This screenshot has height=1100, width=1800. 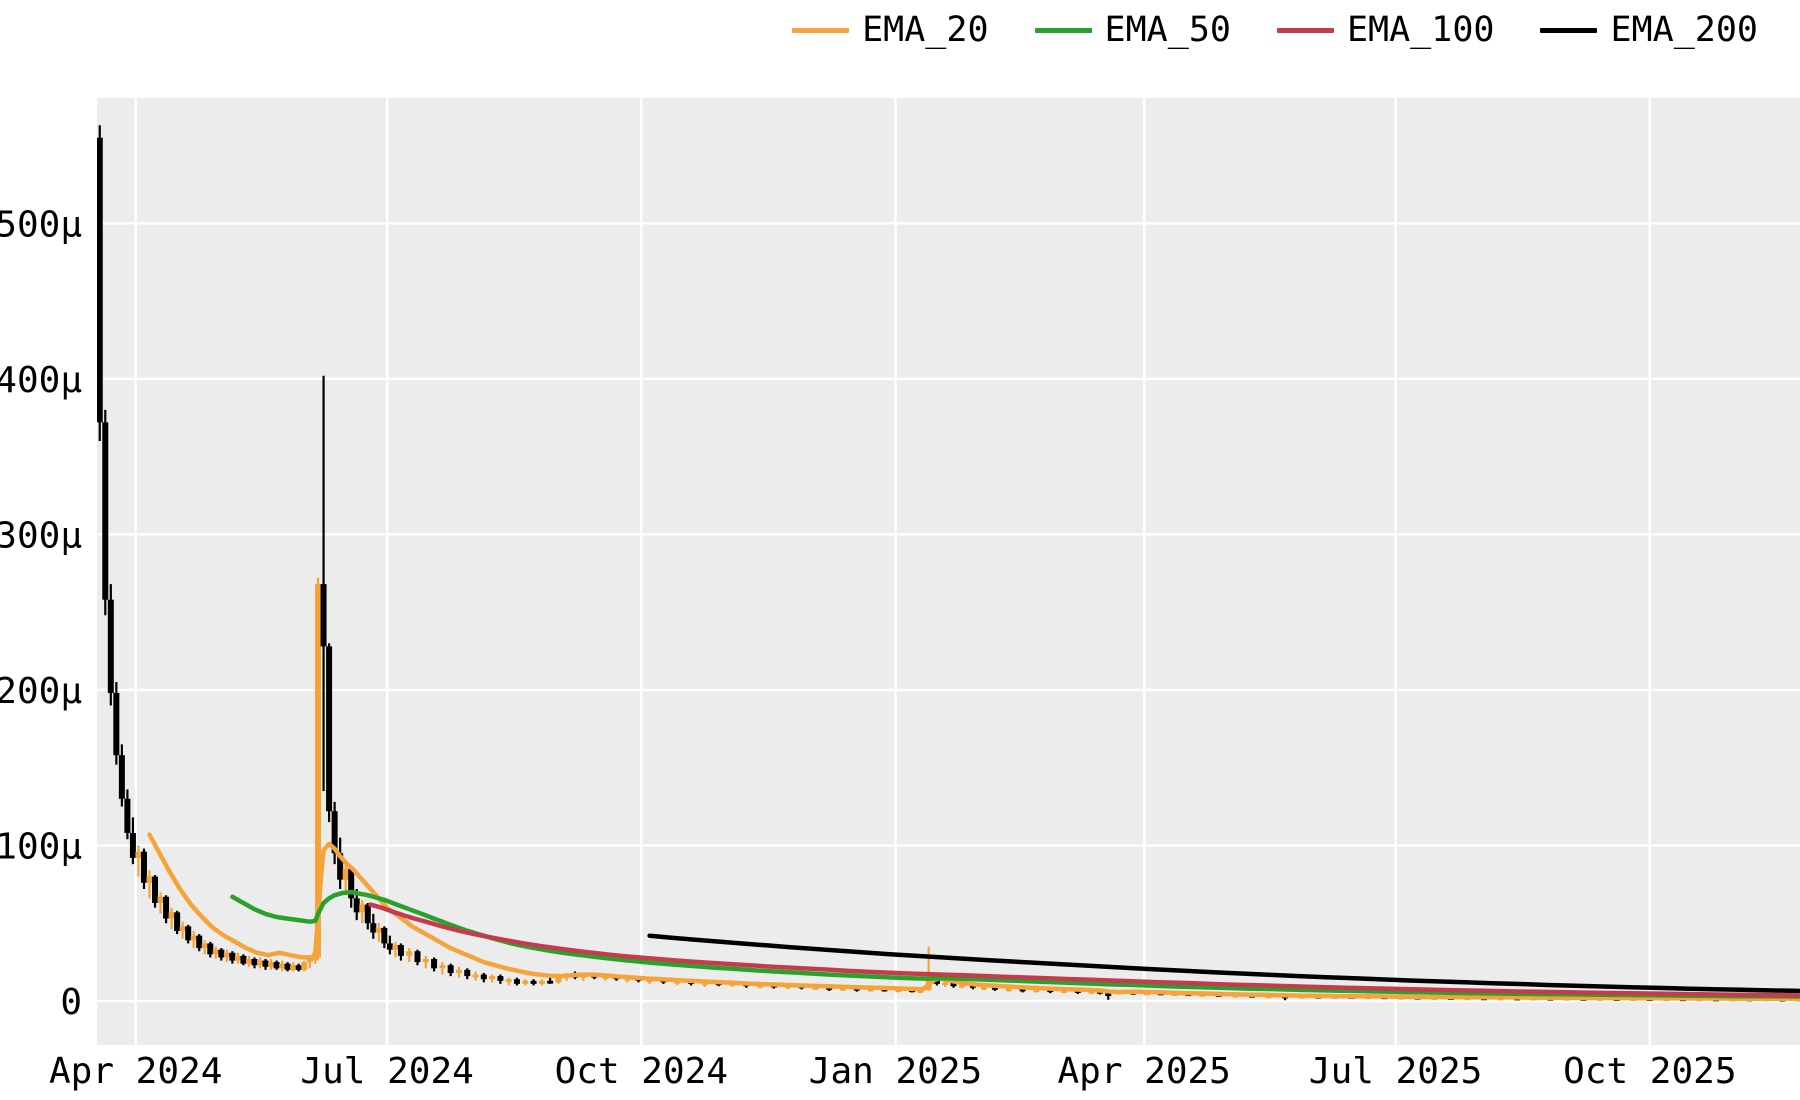 I want to click on x-tick-label: Oct 2024, so click(x=641, y=1071).